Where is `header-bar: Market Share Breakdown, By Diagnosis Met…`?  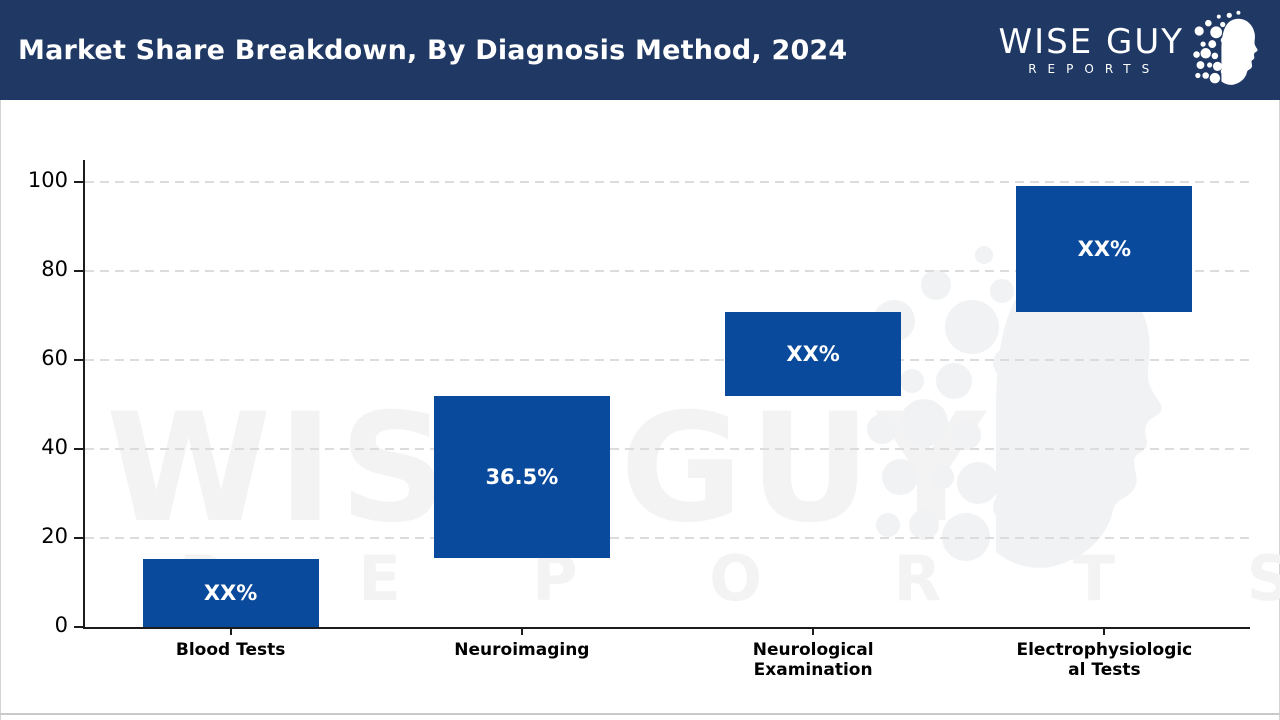 header-bar: Market Share Breakdown, By Diagnosis Met… is located at coordinates (640, 50).